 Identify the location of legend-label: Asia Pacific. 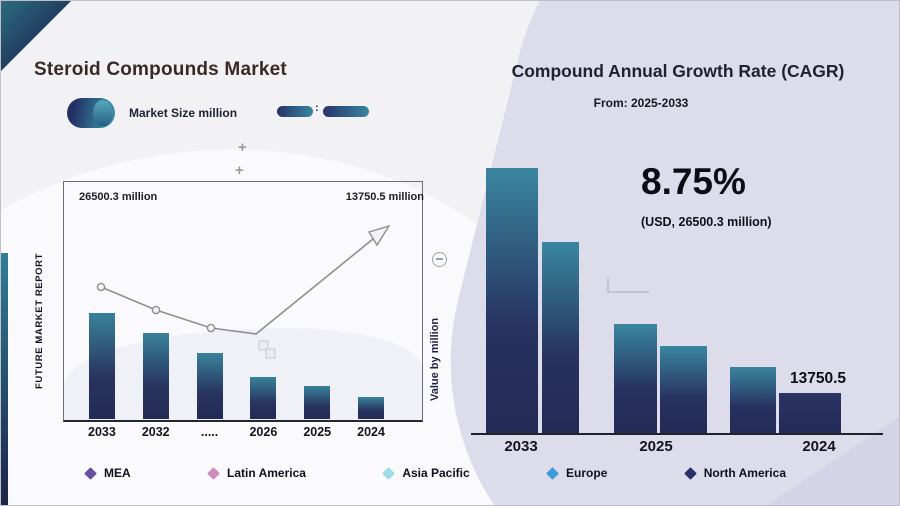
(436, 473).